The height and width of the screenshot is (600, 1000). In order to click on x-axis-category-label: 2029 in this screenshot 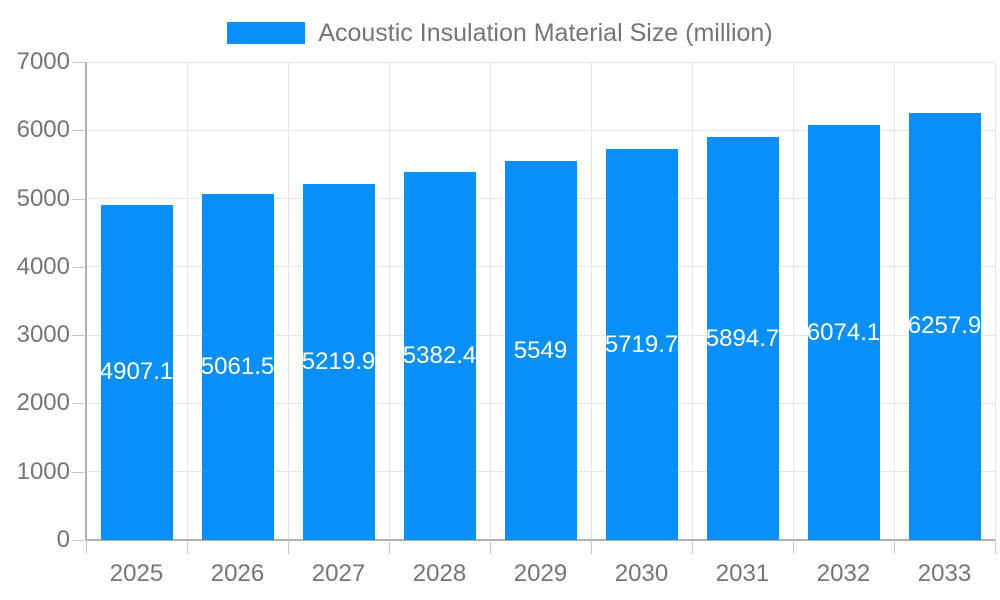, I will do `click(540, 573)`.